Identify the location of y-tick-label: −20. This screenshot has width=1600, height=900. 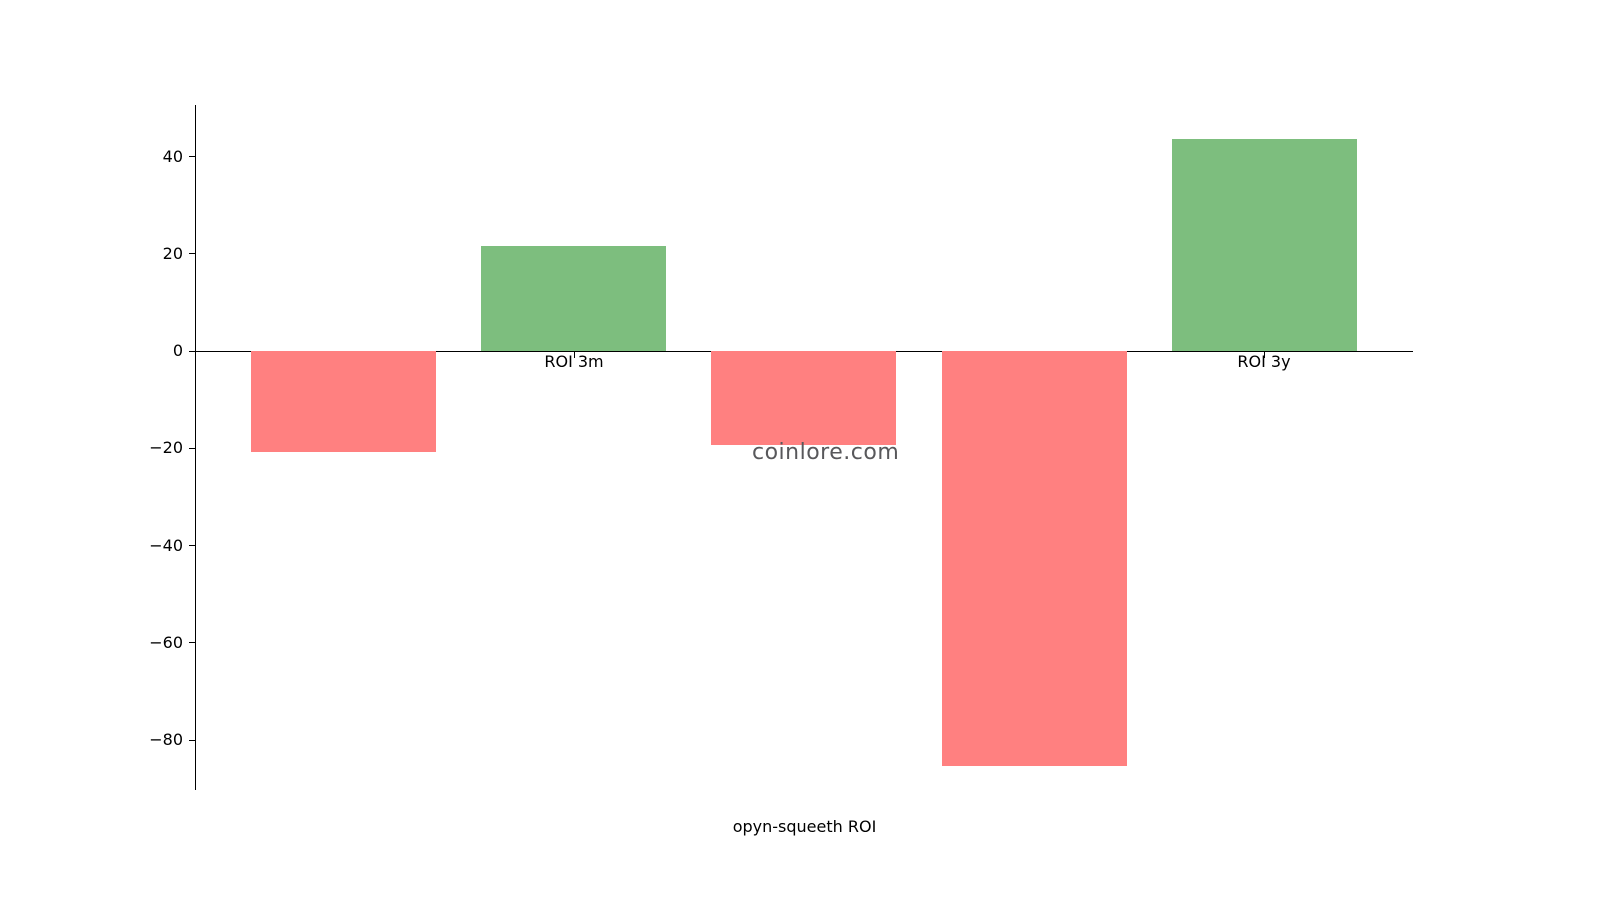
(166, 448).